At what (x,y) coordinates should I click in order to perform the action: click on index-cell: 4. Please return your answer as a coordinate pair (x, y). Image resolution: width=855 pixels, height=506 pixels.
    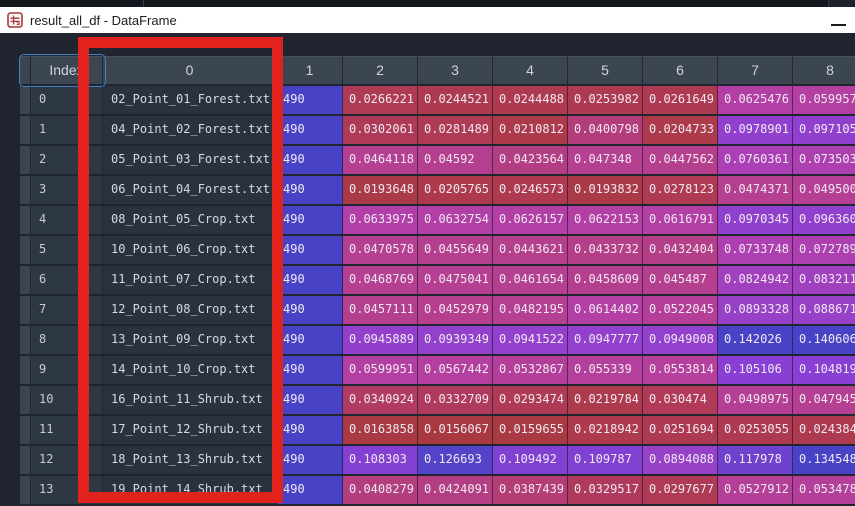
    Looking at the image, I should click on (67, 220).